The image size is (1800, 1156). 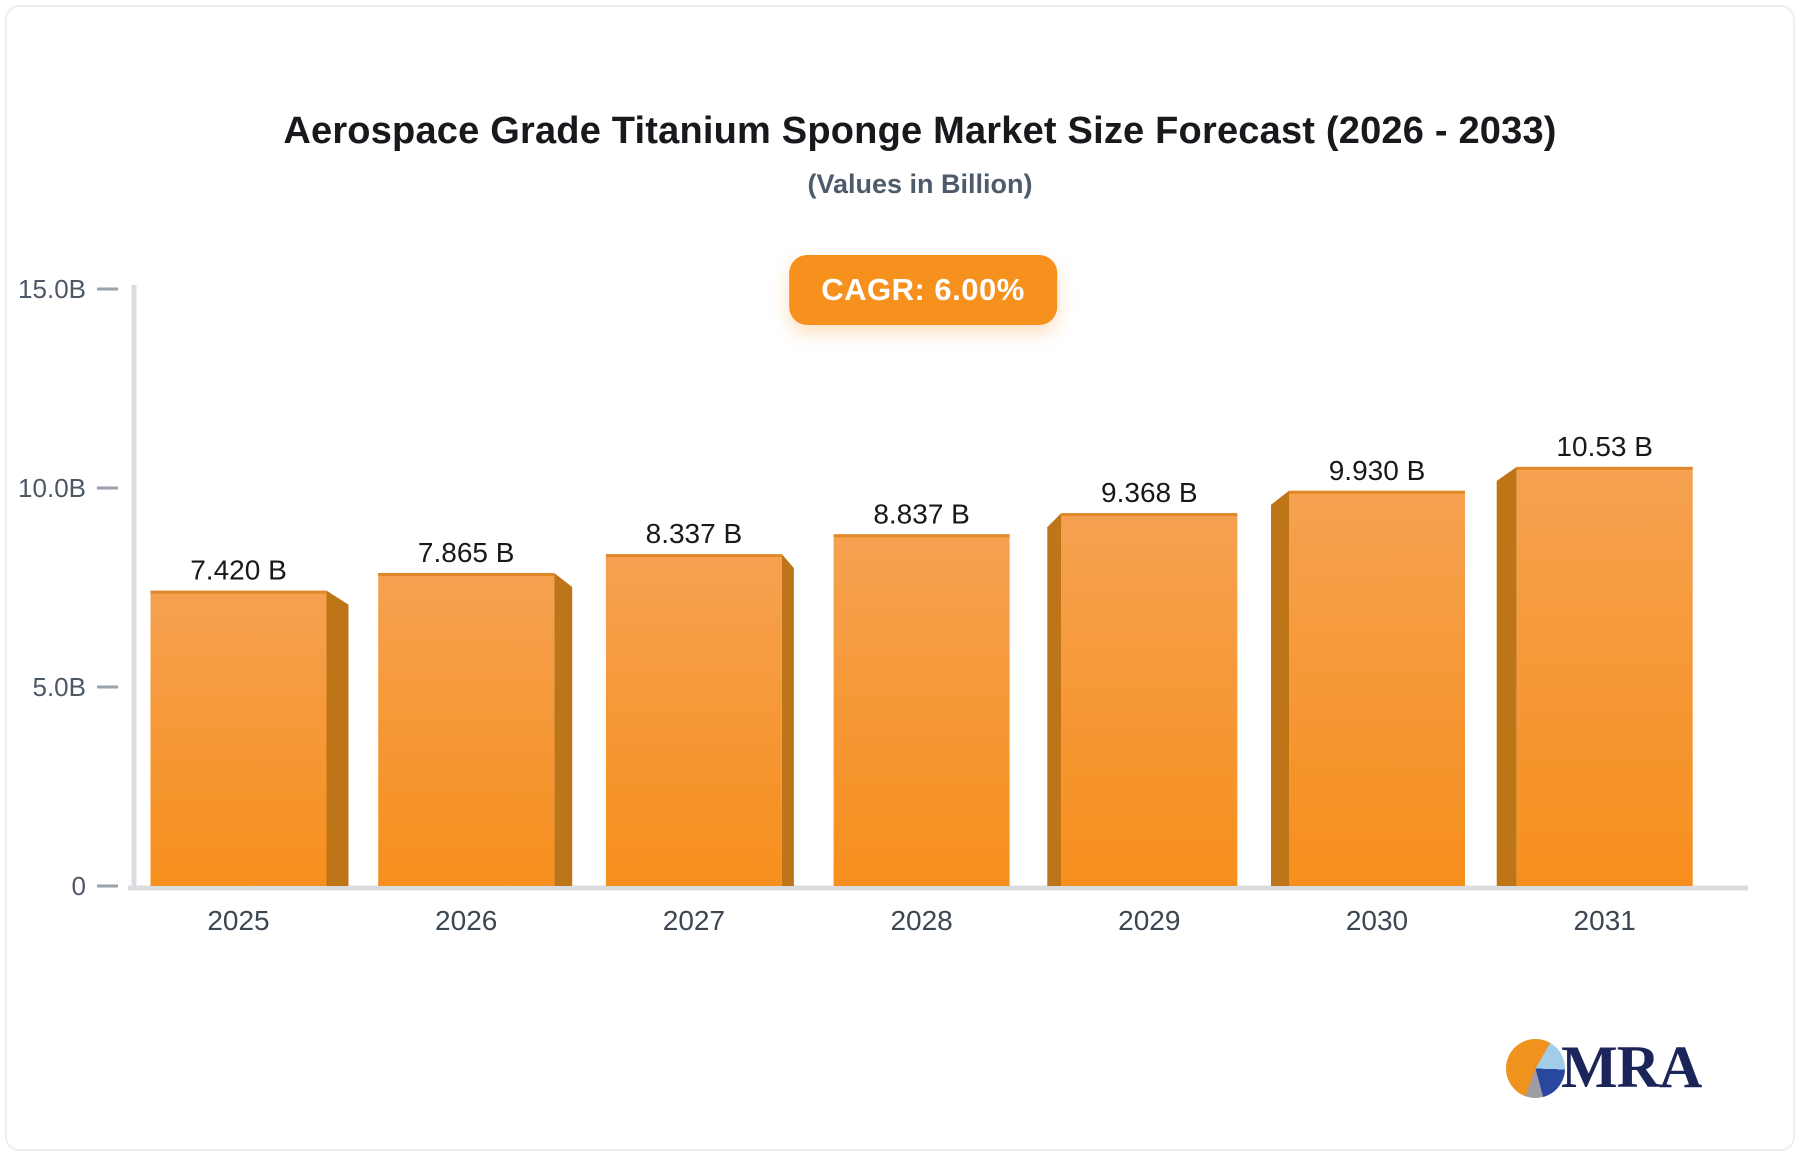 I want to click on bar-value-label: 10.53 B, so click(x=1604, y=446).